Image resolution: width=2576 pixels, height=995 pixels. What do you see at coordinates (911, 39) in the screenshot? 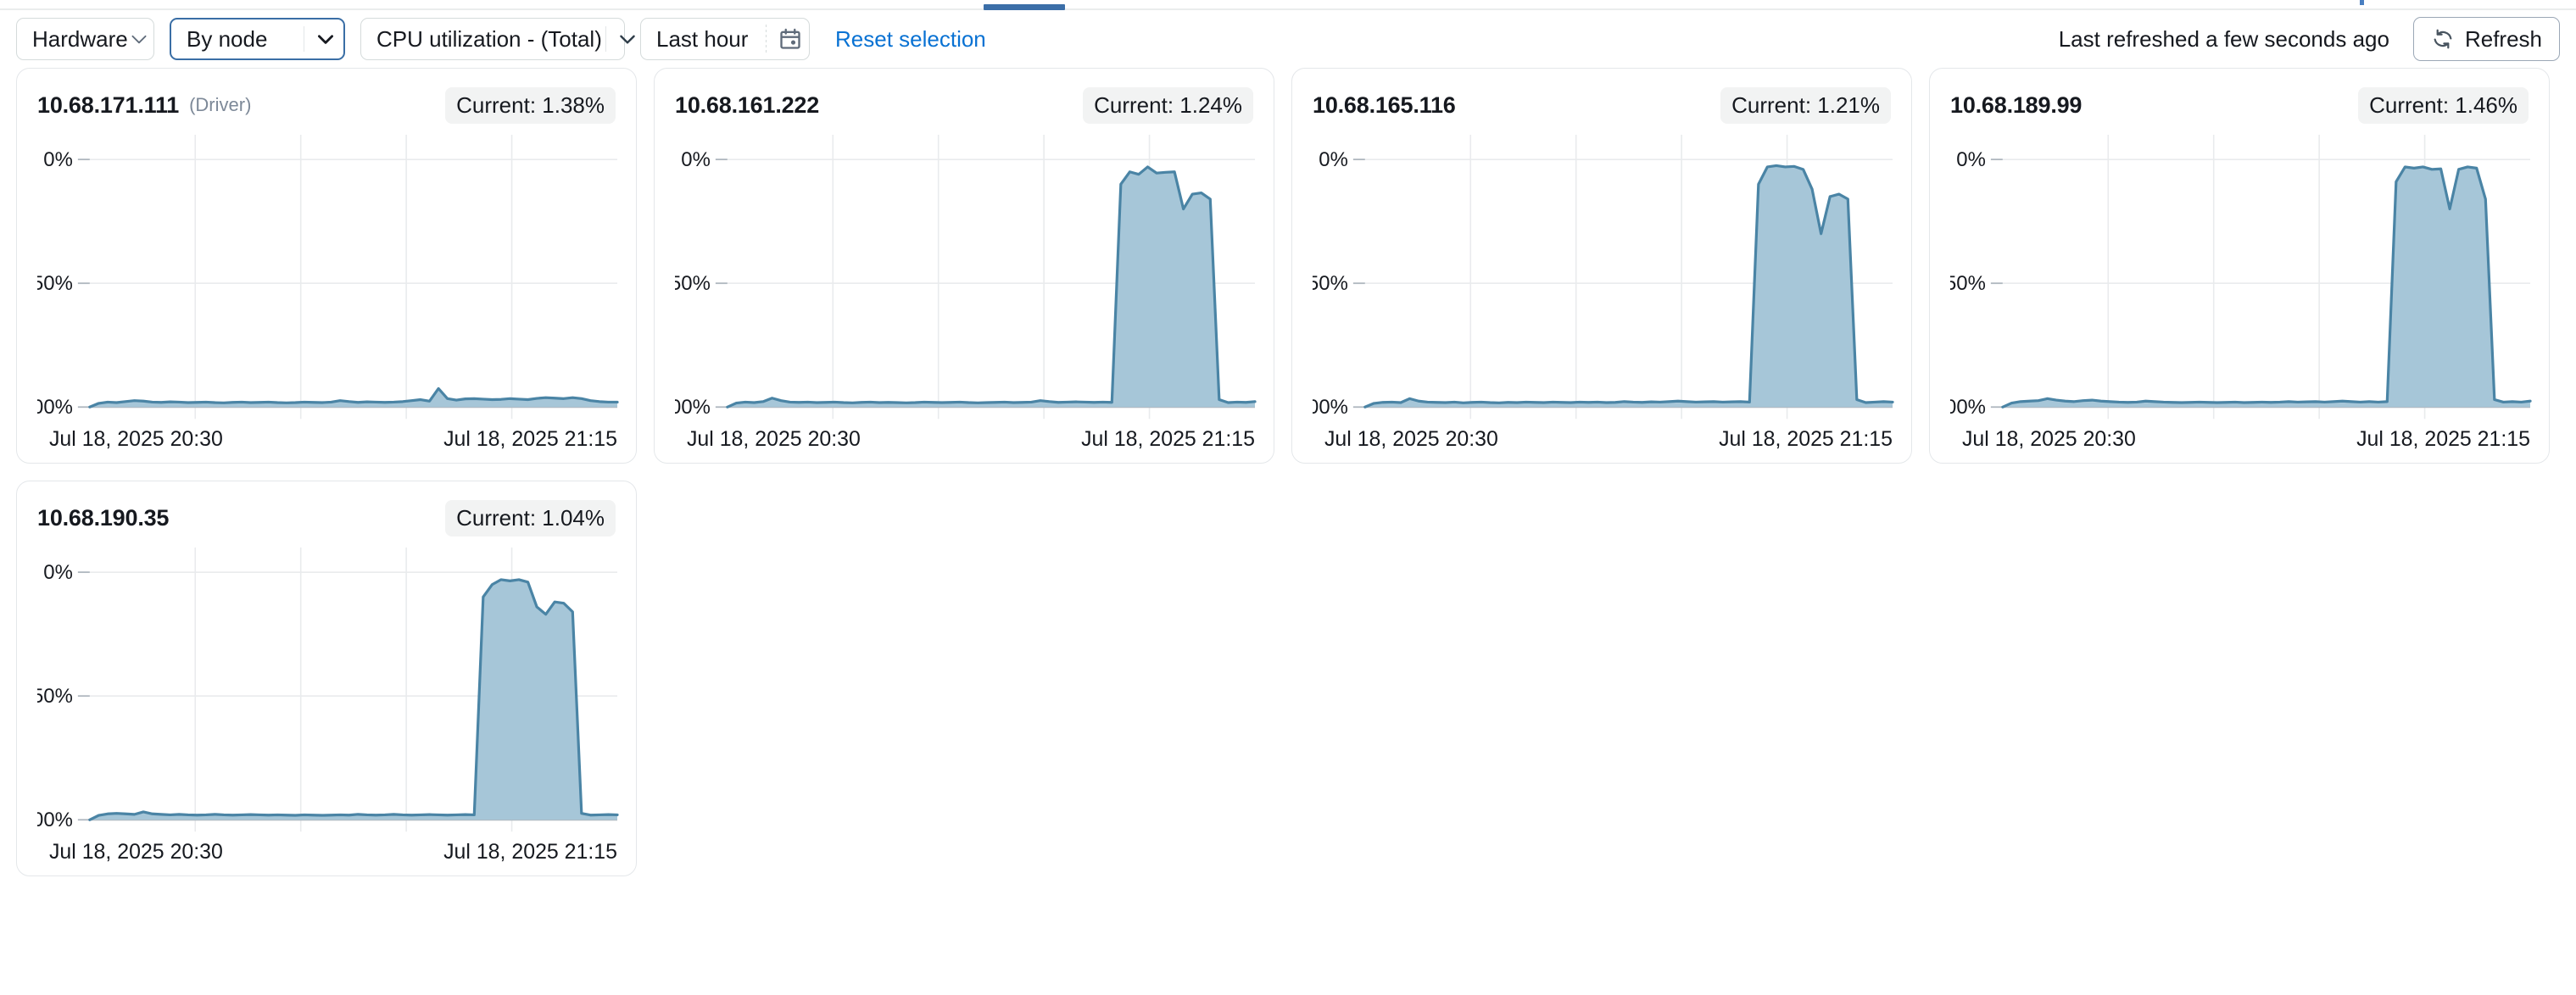
I see `reset-selection-link: Reset selection` at bounding box center [911, 39].